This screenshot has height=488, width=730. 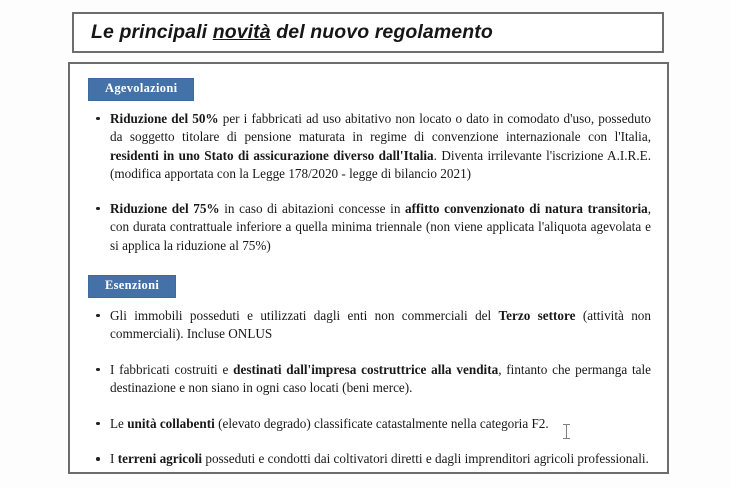 What do you see at coordinates (312, 208) in the screenshot?
I see `bullet-text-run: in caso di abitazioni concesse in` at bounding box center [312, 208].